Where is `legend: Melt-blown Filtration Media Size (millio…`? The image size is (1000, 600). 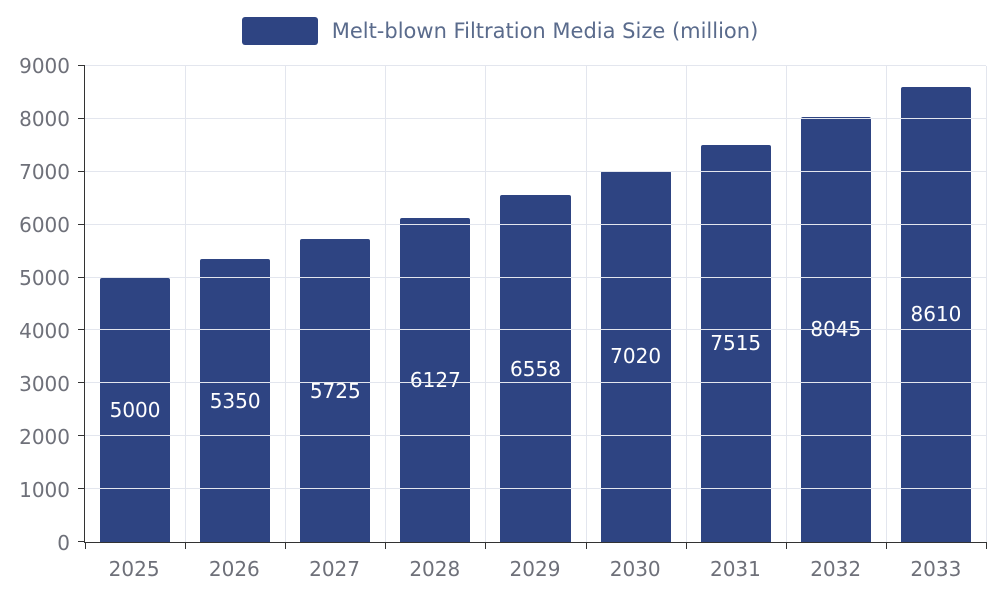 legend: Melt-blown Filtration Media Size (millio… is located at coordinates (500, 23).